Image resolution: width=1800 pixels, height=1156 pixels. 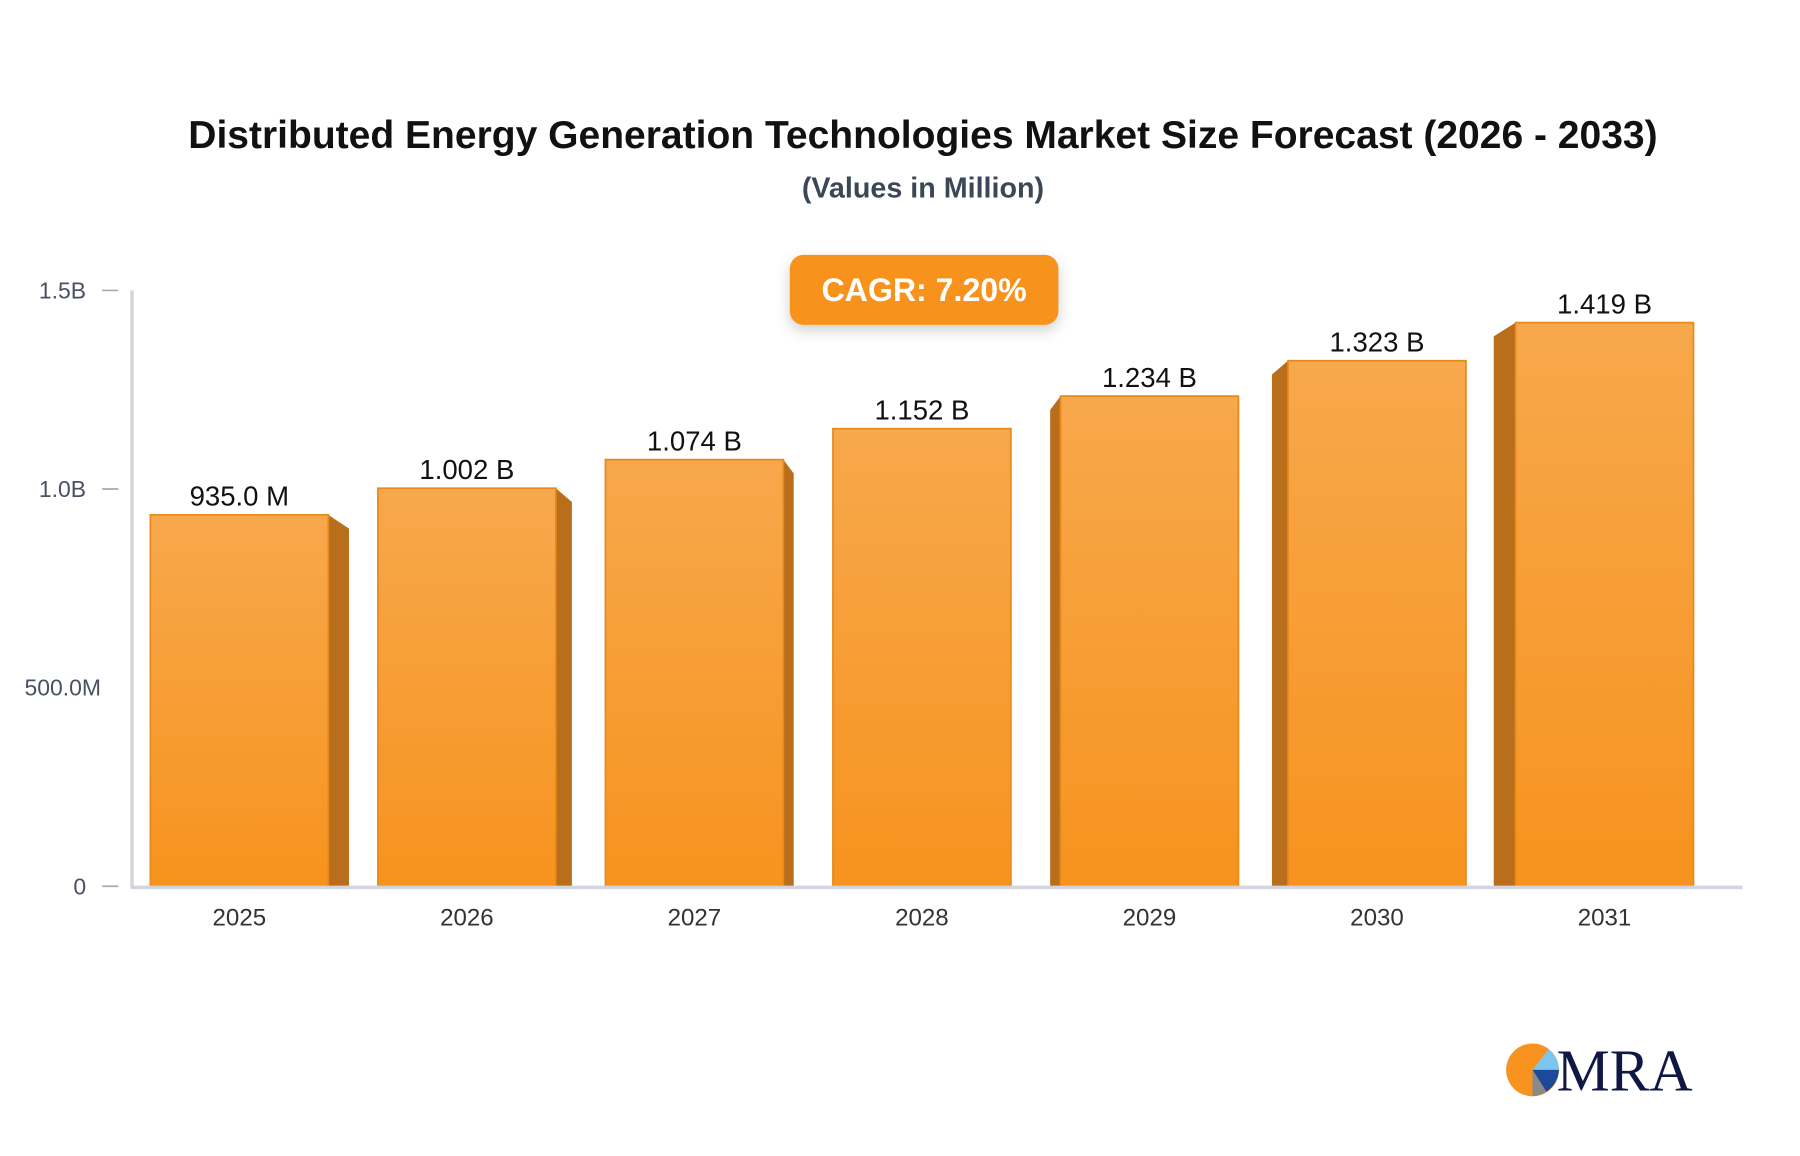 What do you see at coordinates (1377, 917) in the screenshot?
I see `x-tick-label: 2030` at bounding box center [1377, 917].